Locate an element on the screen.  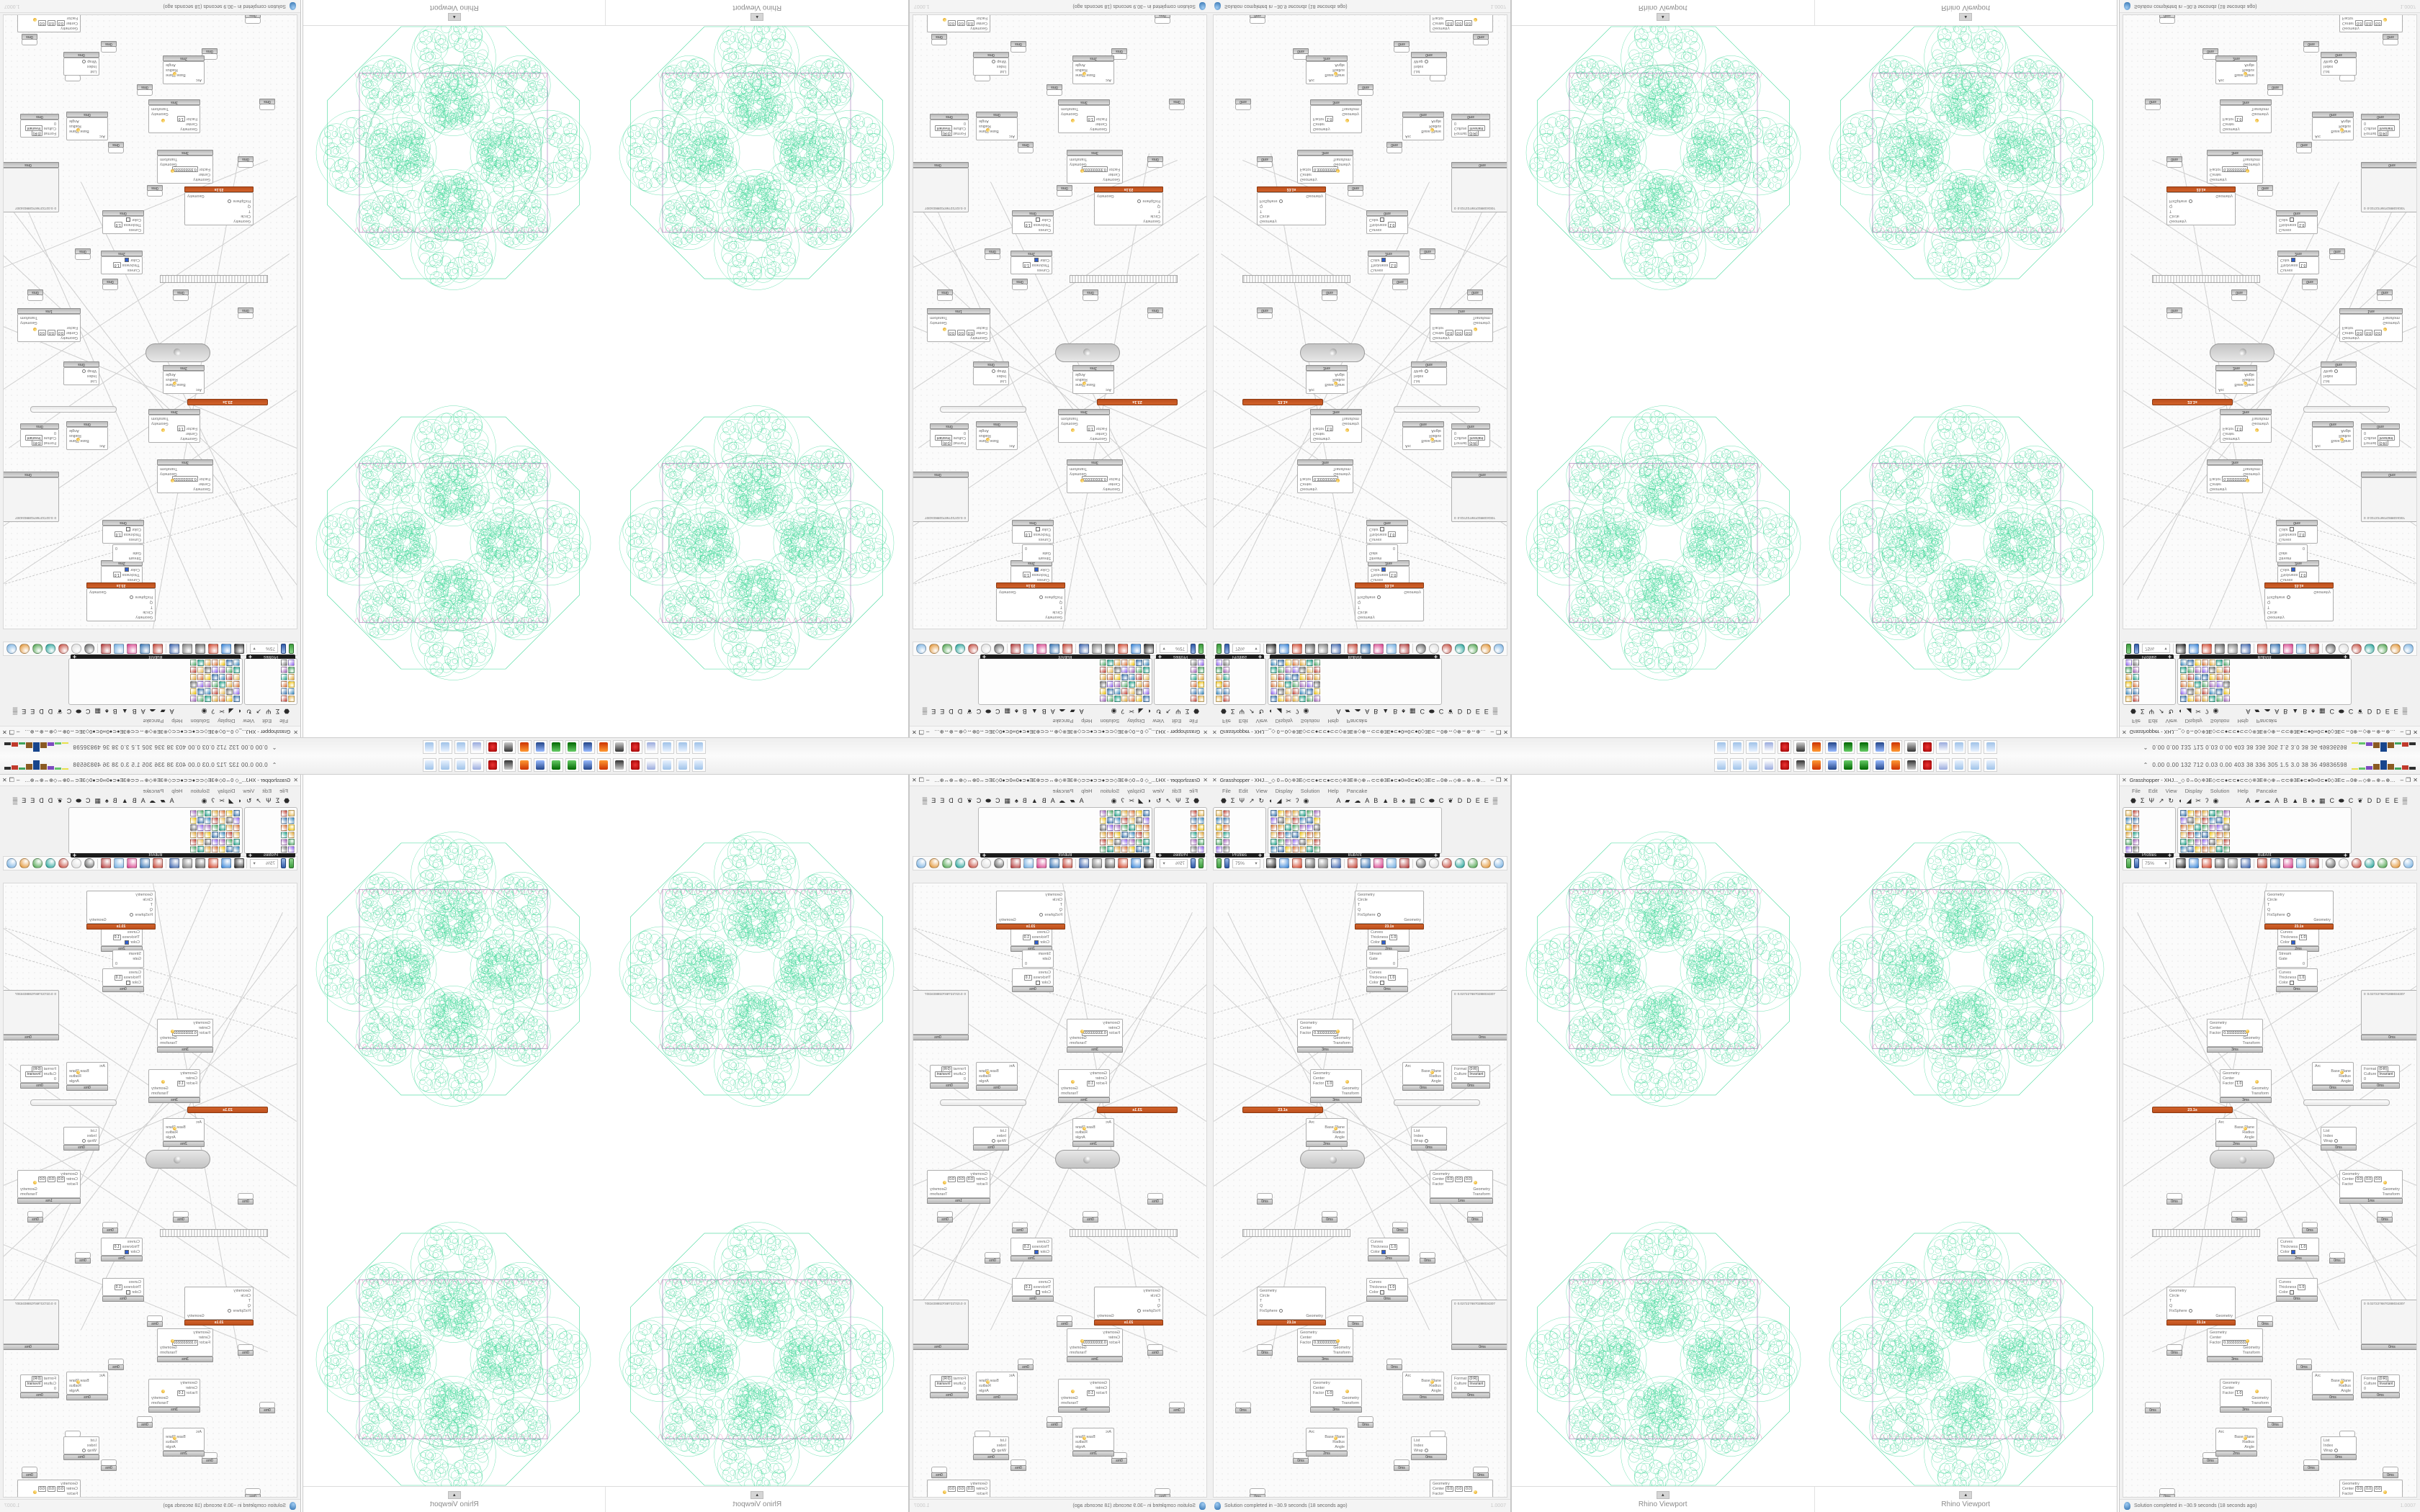
palette-tab-profiles: Profiles ✚ is located at coordinates (270, 855).